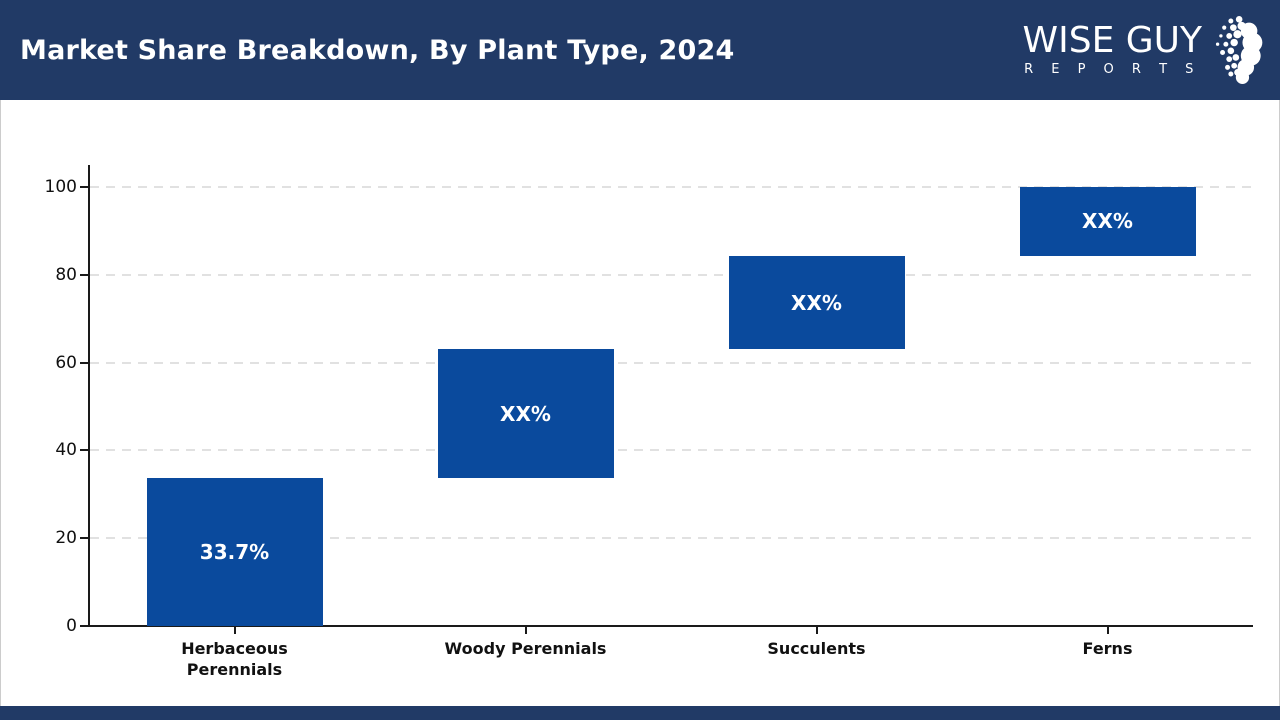  I want to click on bar-ferns, so click(1107, 221).